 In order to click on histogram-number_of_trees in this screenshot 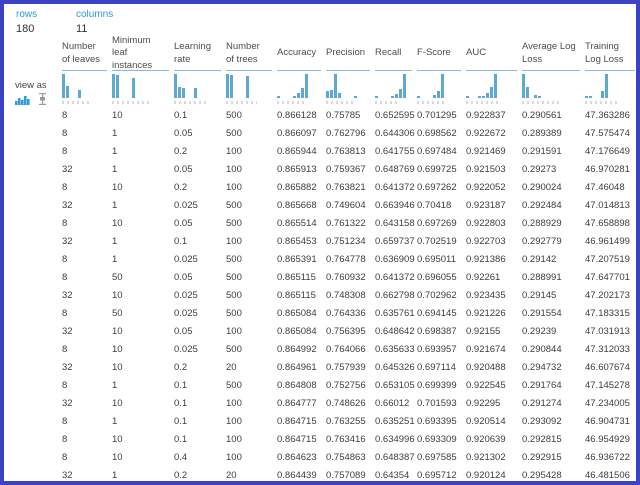, I will do `click(251, 89)`.